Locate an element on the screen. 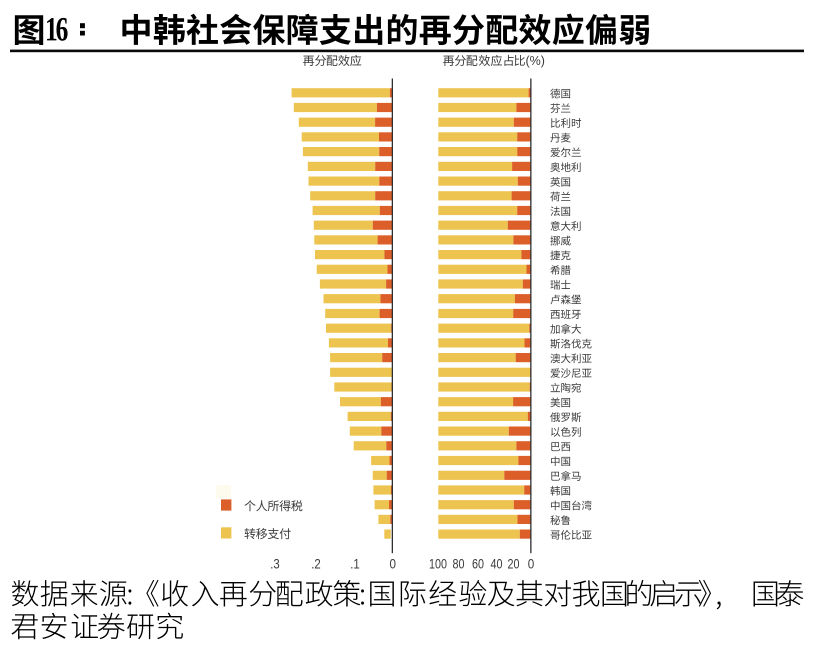 This screenshot has height=655, width=827. svg-text: .1 is located at coordinates (355, 563).